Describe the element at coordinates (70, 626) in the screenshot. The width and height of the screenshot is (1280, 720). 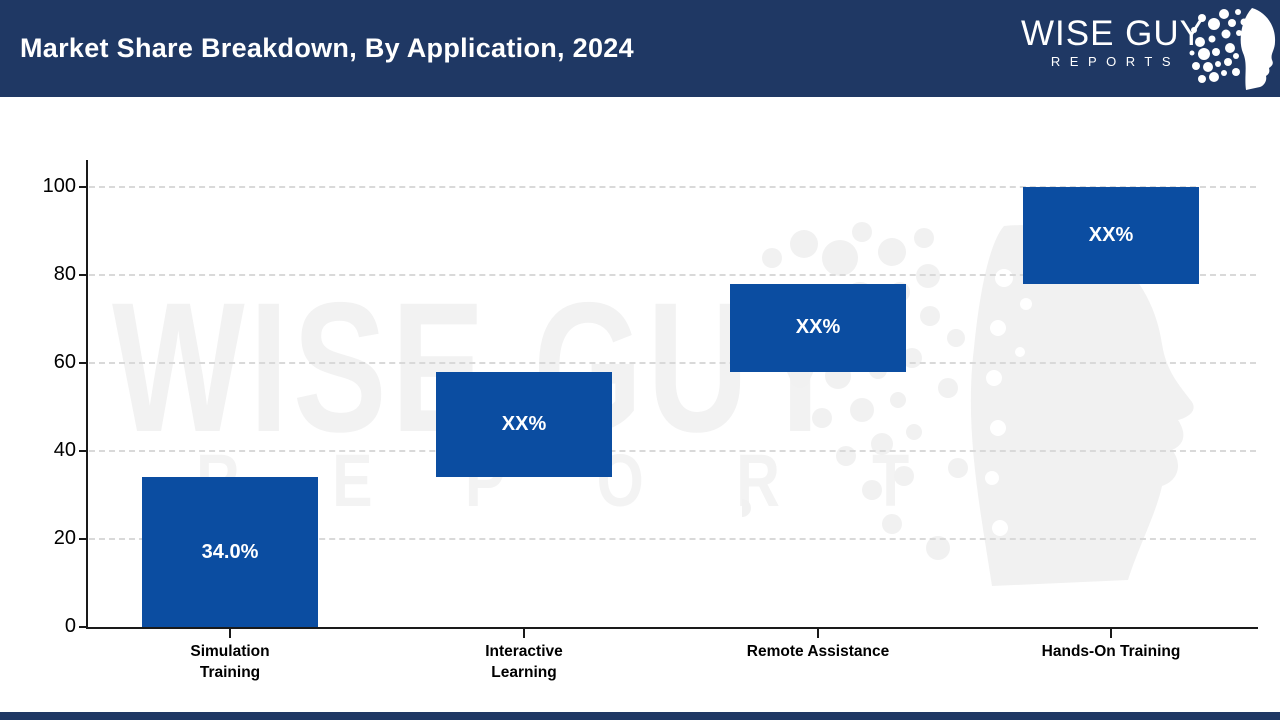
I see `y-tick-label-0: 0` at that location.